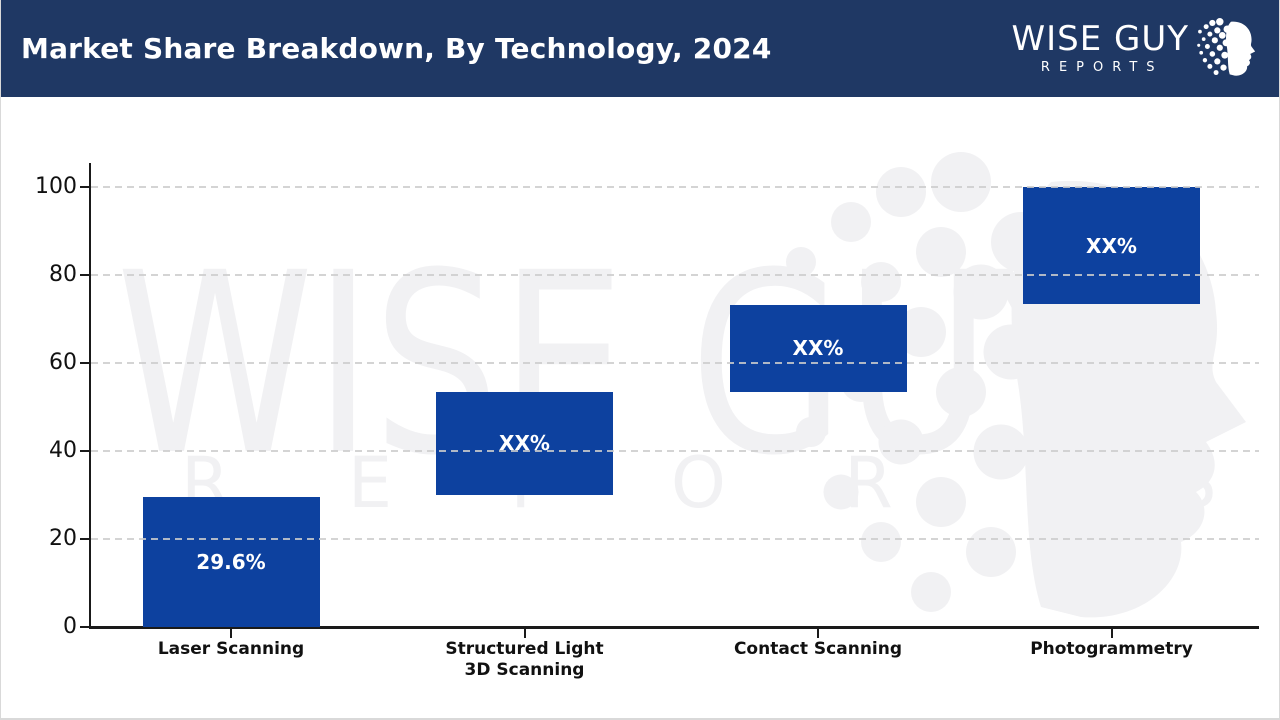  Describe the element at coordinates (63, 450) in the screenshot. I see `y-tick-label: 40` at that location.